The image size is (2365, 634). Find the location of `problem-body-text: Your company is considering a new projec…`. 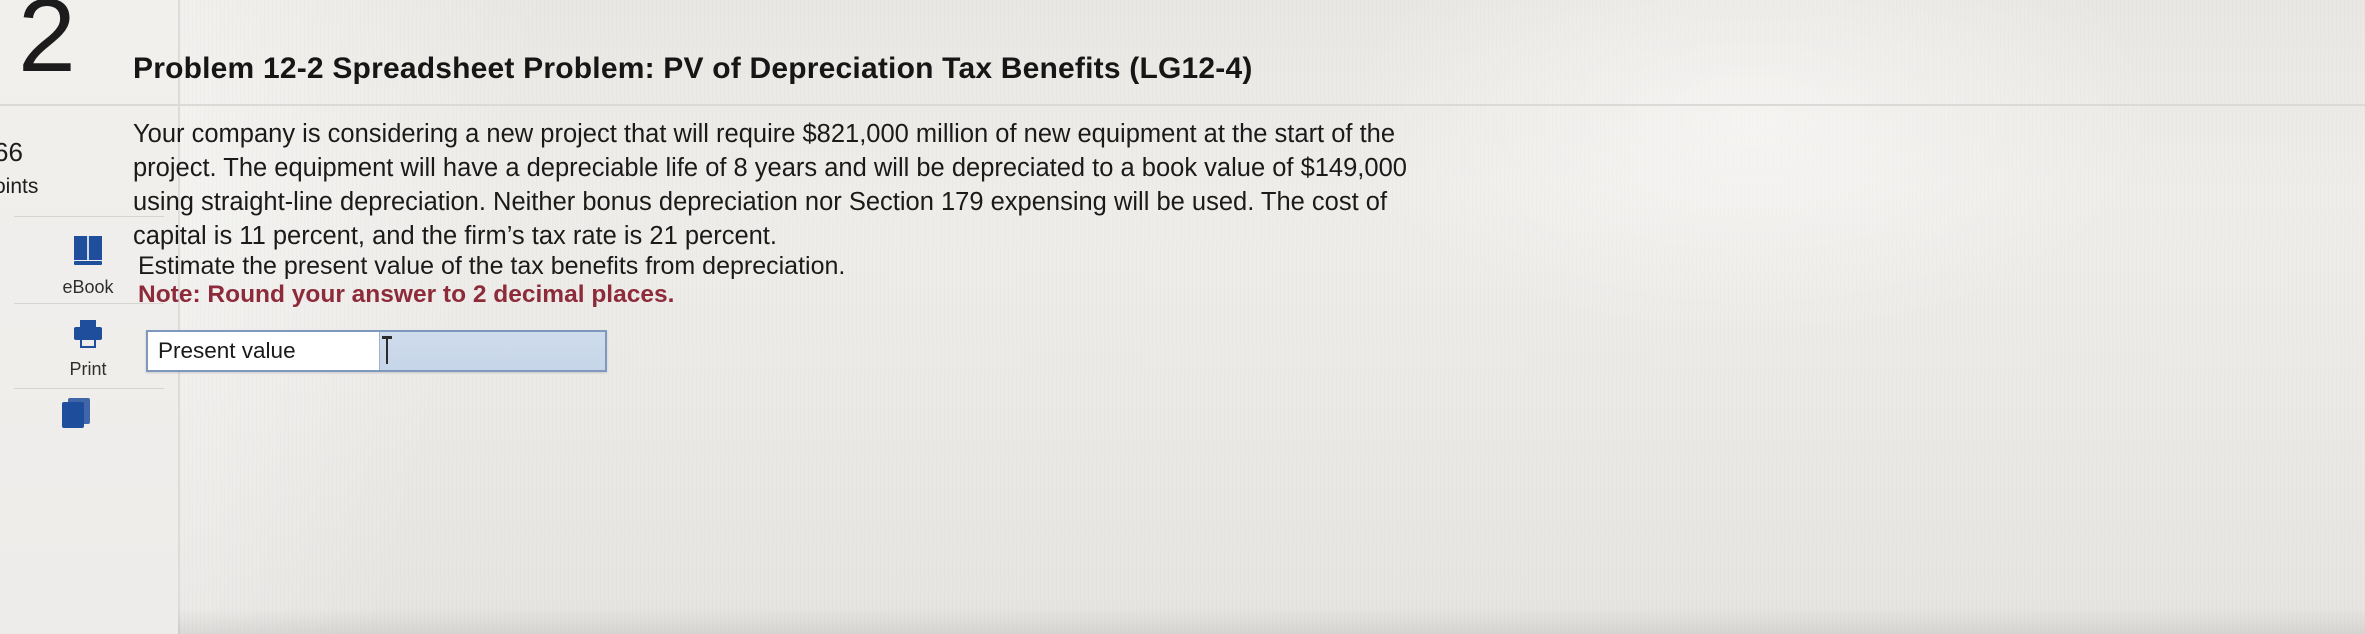

problem-body-text: Your company is considering a new projec… is located at coordinates (770, 185).